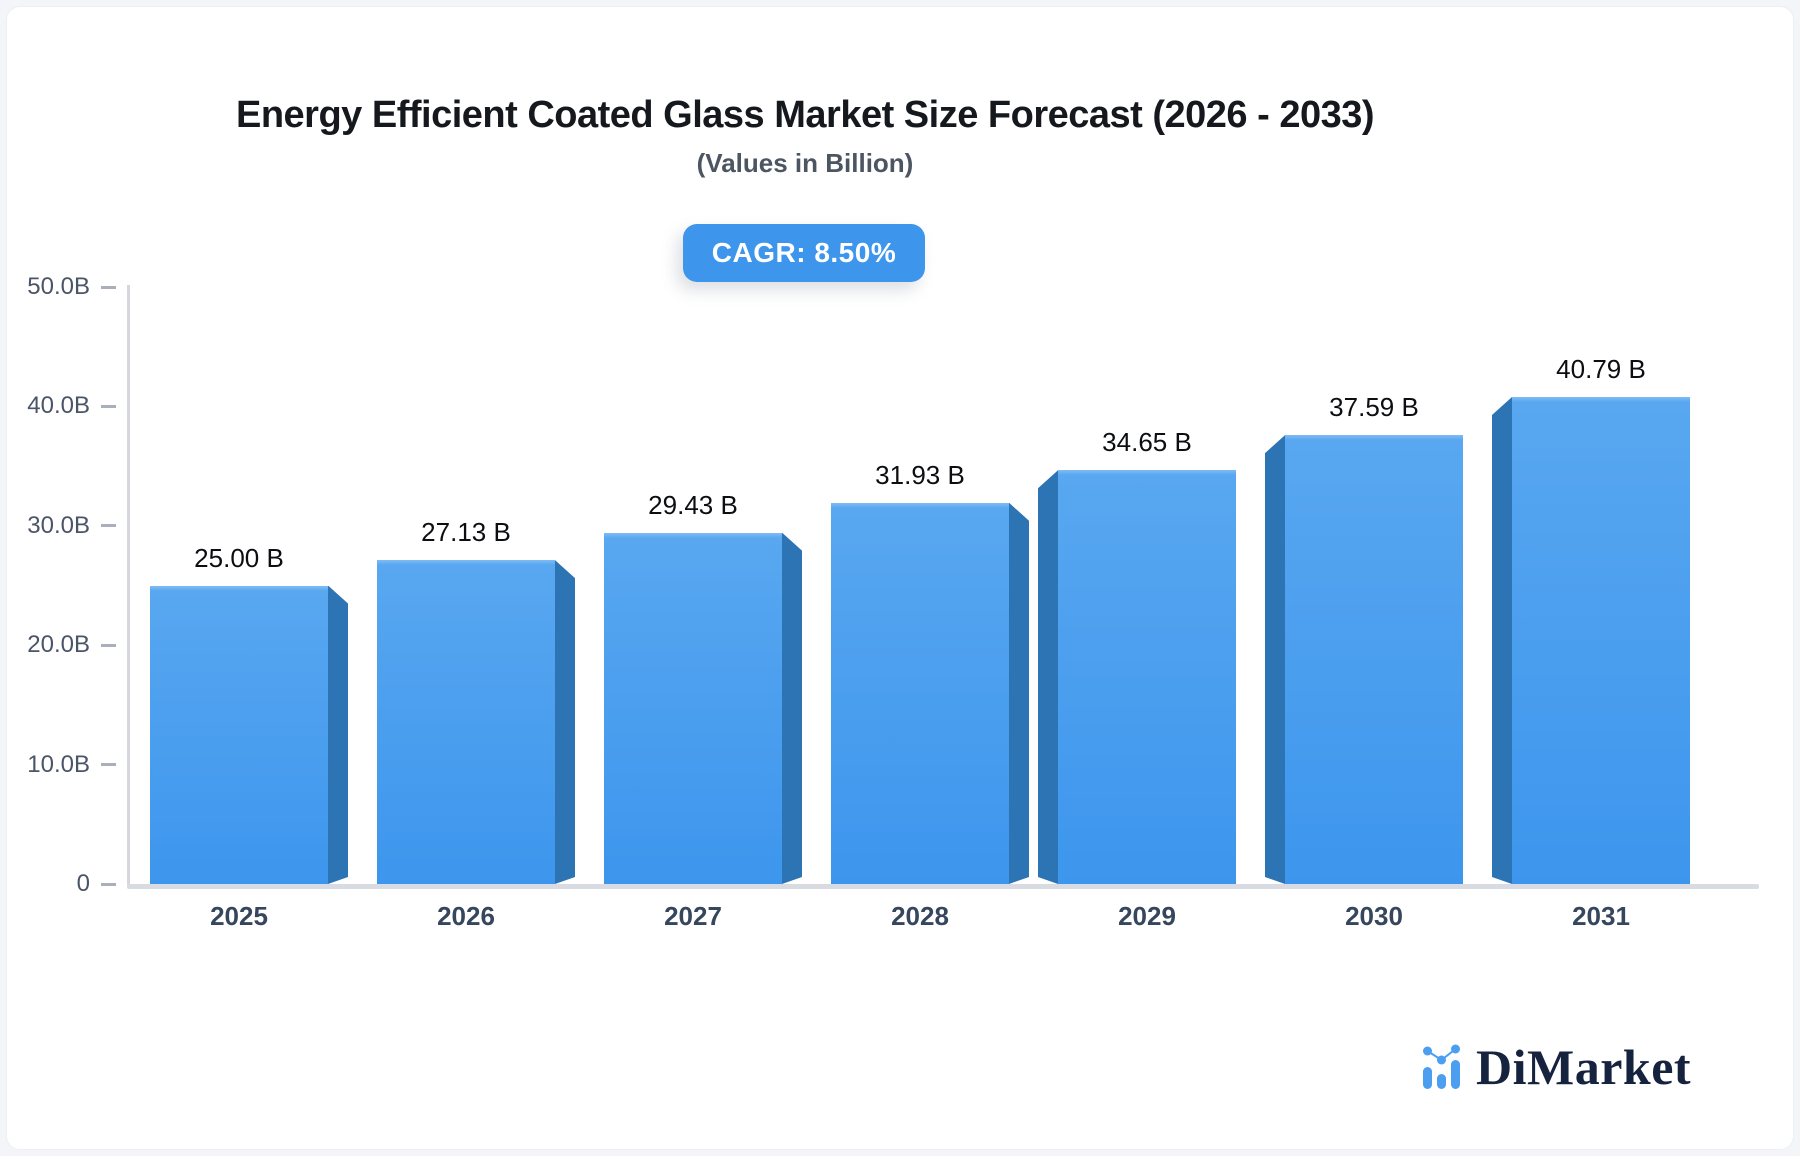 This screenshot has height=1156, width=1800. What do you see at coordinates (1601, 368) in the screenshot?
I see `bar-value-label: 40.79 B` at bounding box center [1601, 368].